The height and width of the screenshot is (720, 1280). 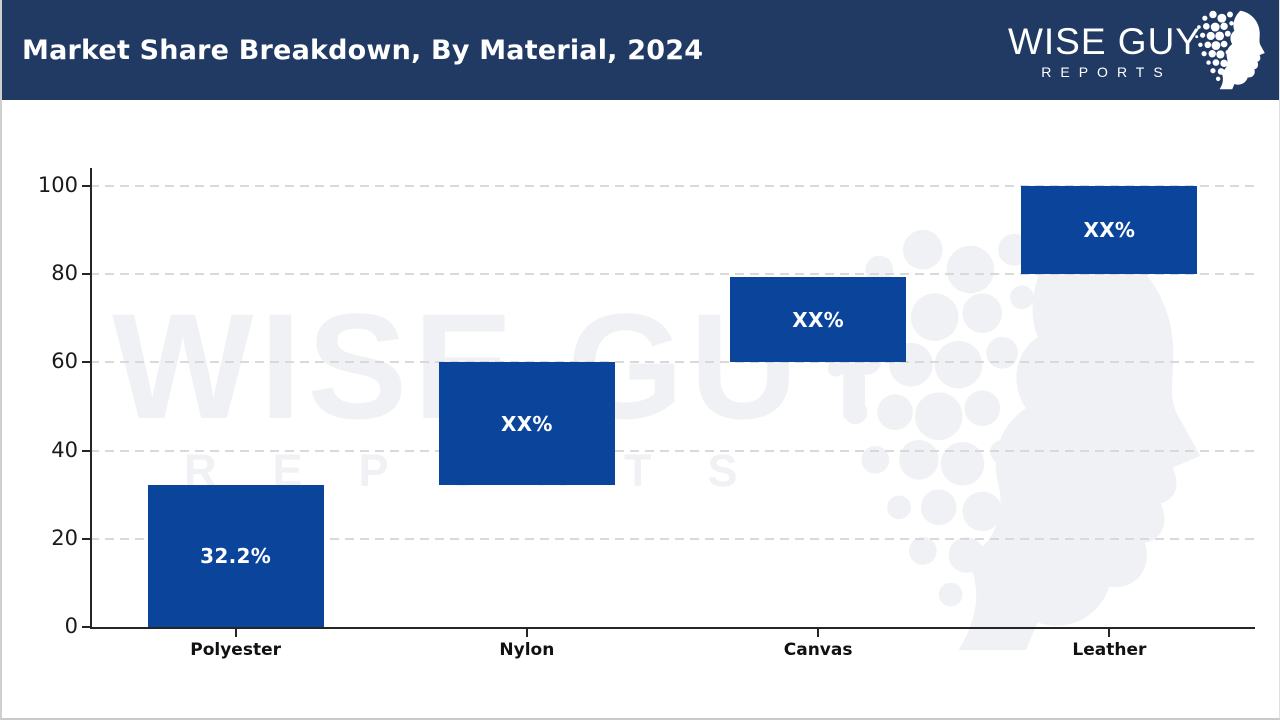 What do you see at coordinates (818, 650) in the screenshot?
I see `category-label: Canvas` at bounding box center [818, 650].